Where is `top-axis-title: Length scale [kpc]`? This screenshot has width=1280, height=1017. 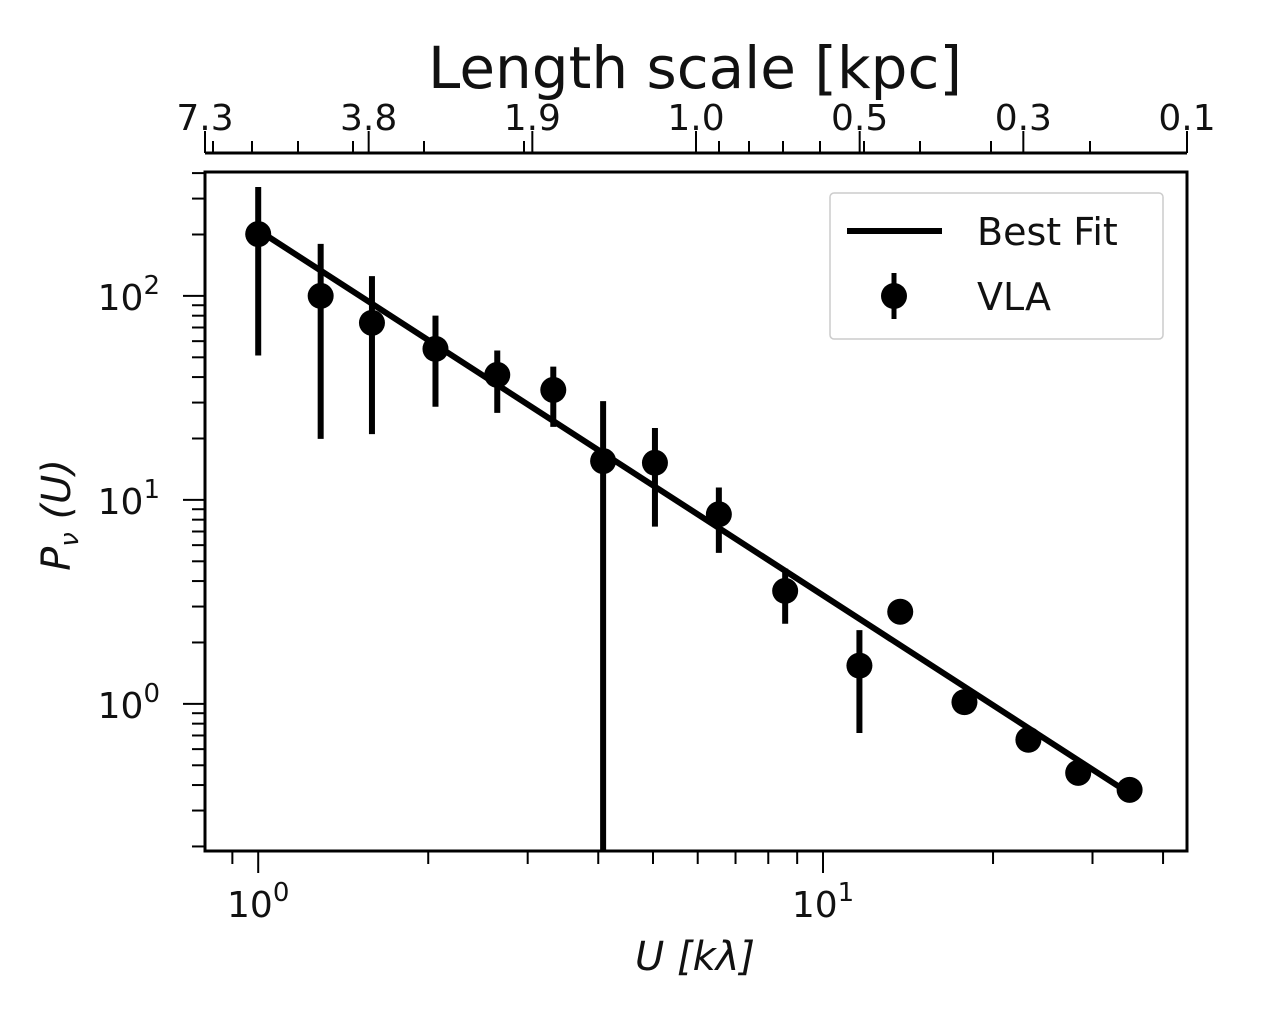
top-axis-title: Length scale [kpc] is located at coordinates (695, 68).